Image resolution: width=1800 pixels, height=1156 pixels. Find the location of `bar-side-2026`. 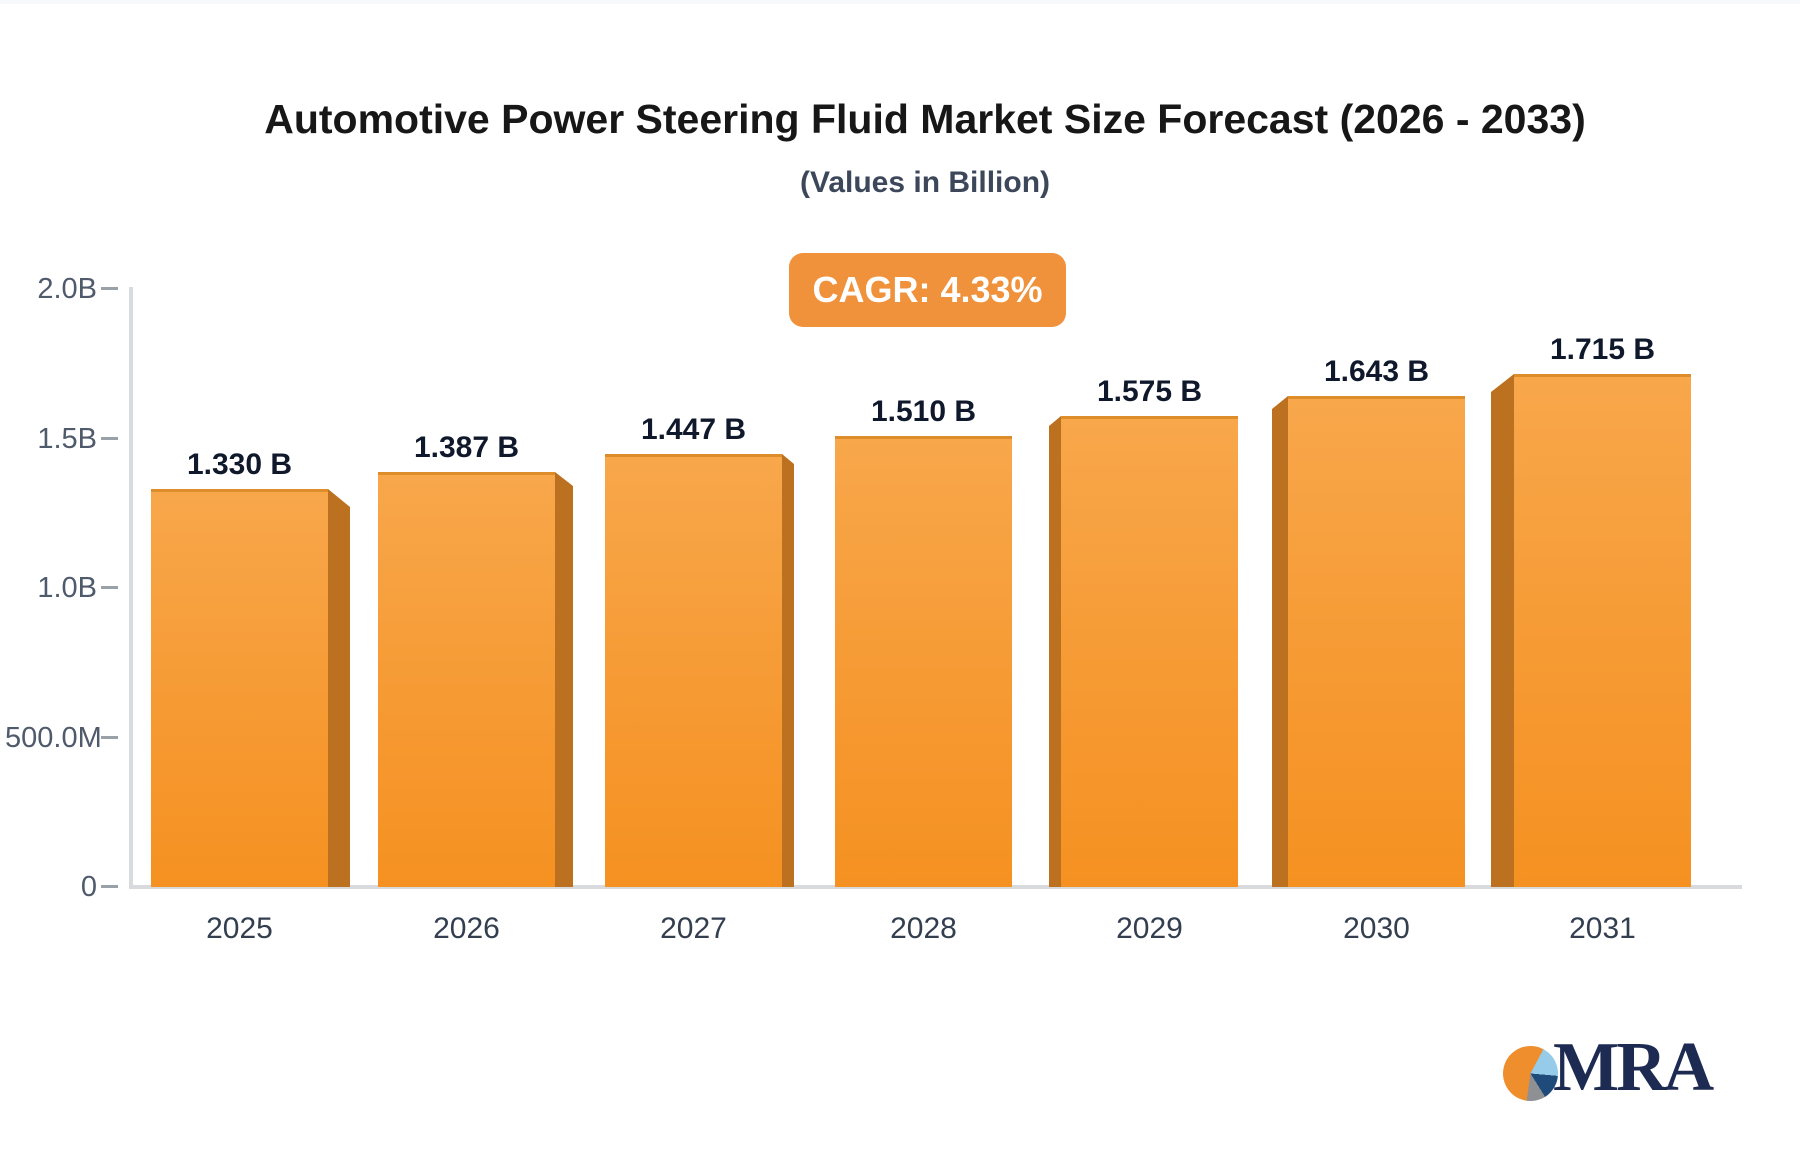

bar-side-2026 is located at coordinates (564, 679).